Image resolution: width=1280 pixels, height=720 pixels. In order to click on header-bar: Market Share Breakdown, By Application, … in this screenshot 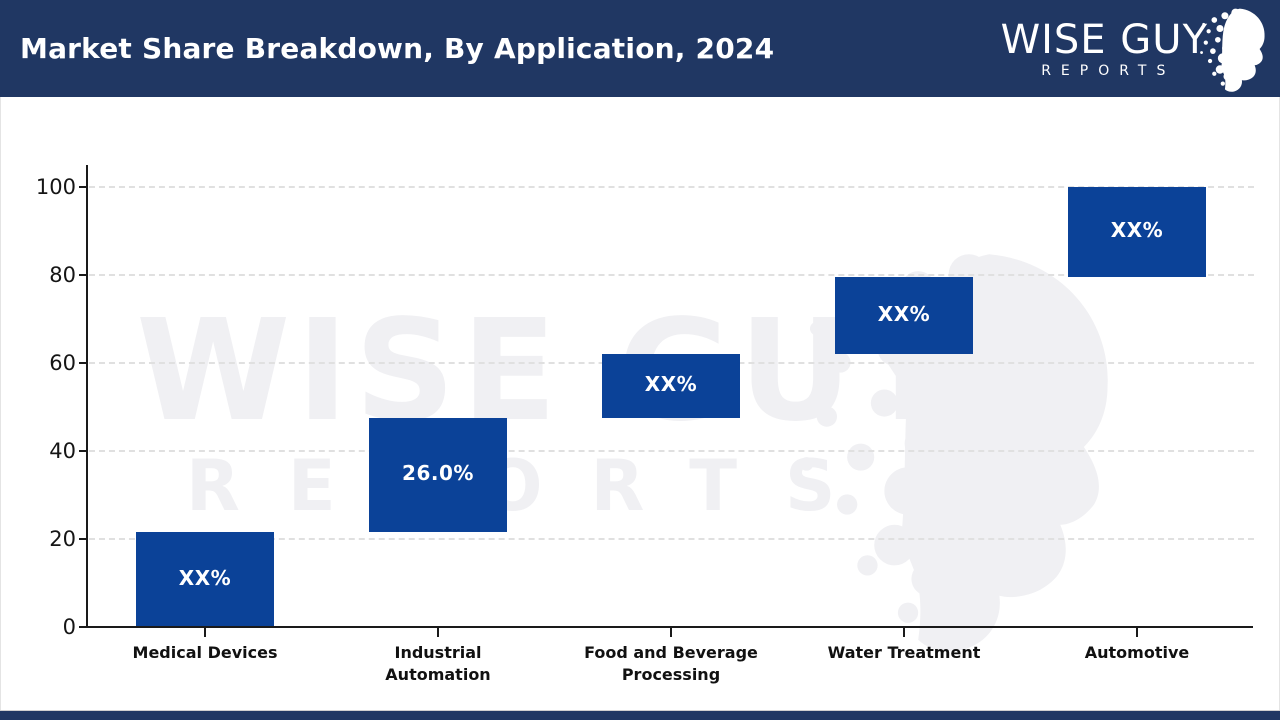, I will do `click(640, 48)`.